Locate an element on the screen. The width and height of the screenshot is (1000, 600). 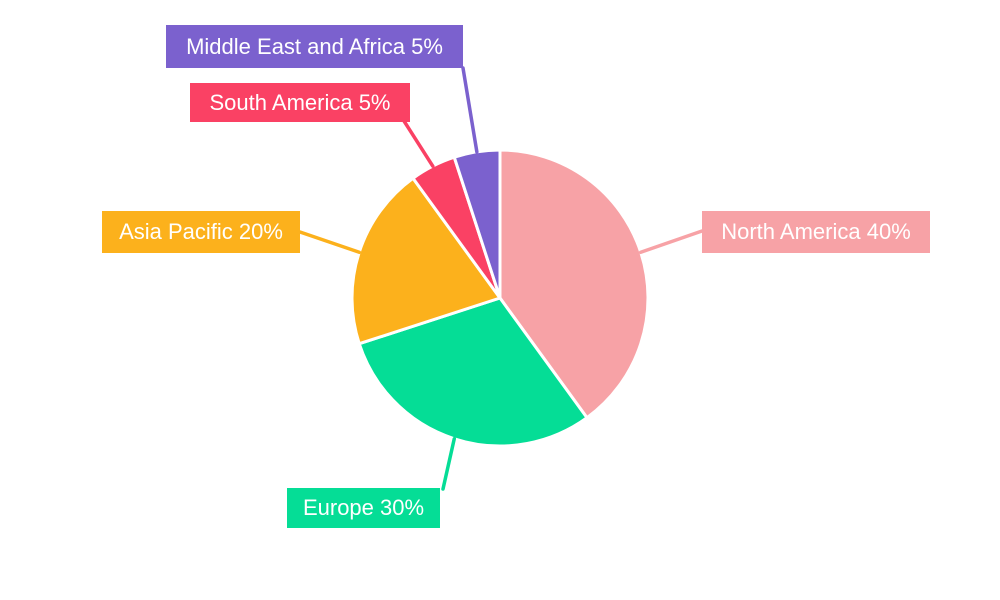
leader-line-south-america is located at coordinates (418, 143).